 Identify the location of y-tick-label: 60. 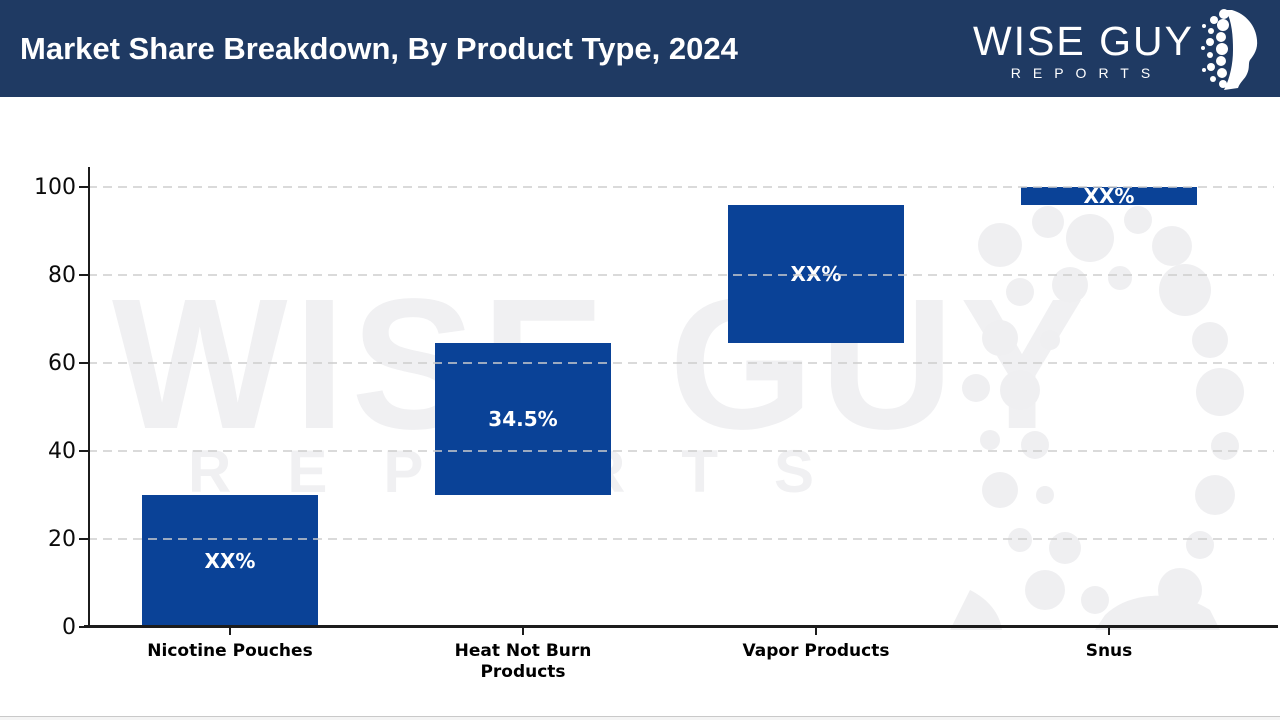
(62, 363).